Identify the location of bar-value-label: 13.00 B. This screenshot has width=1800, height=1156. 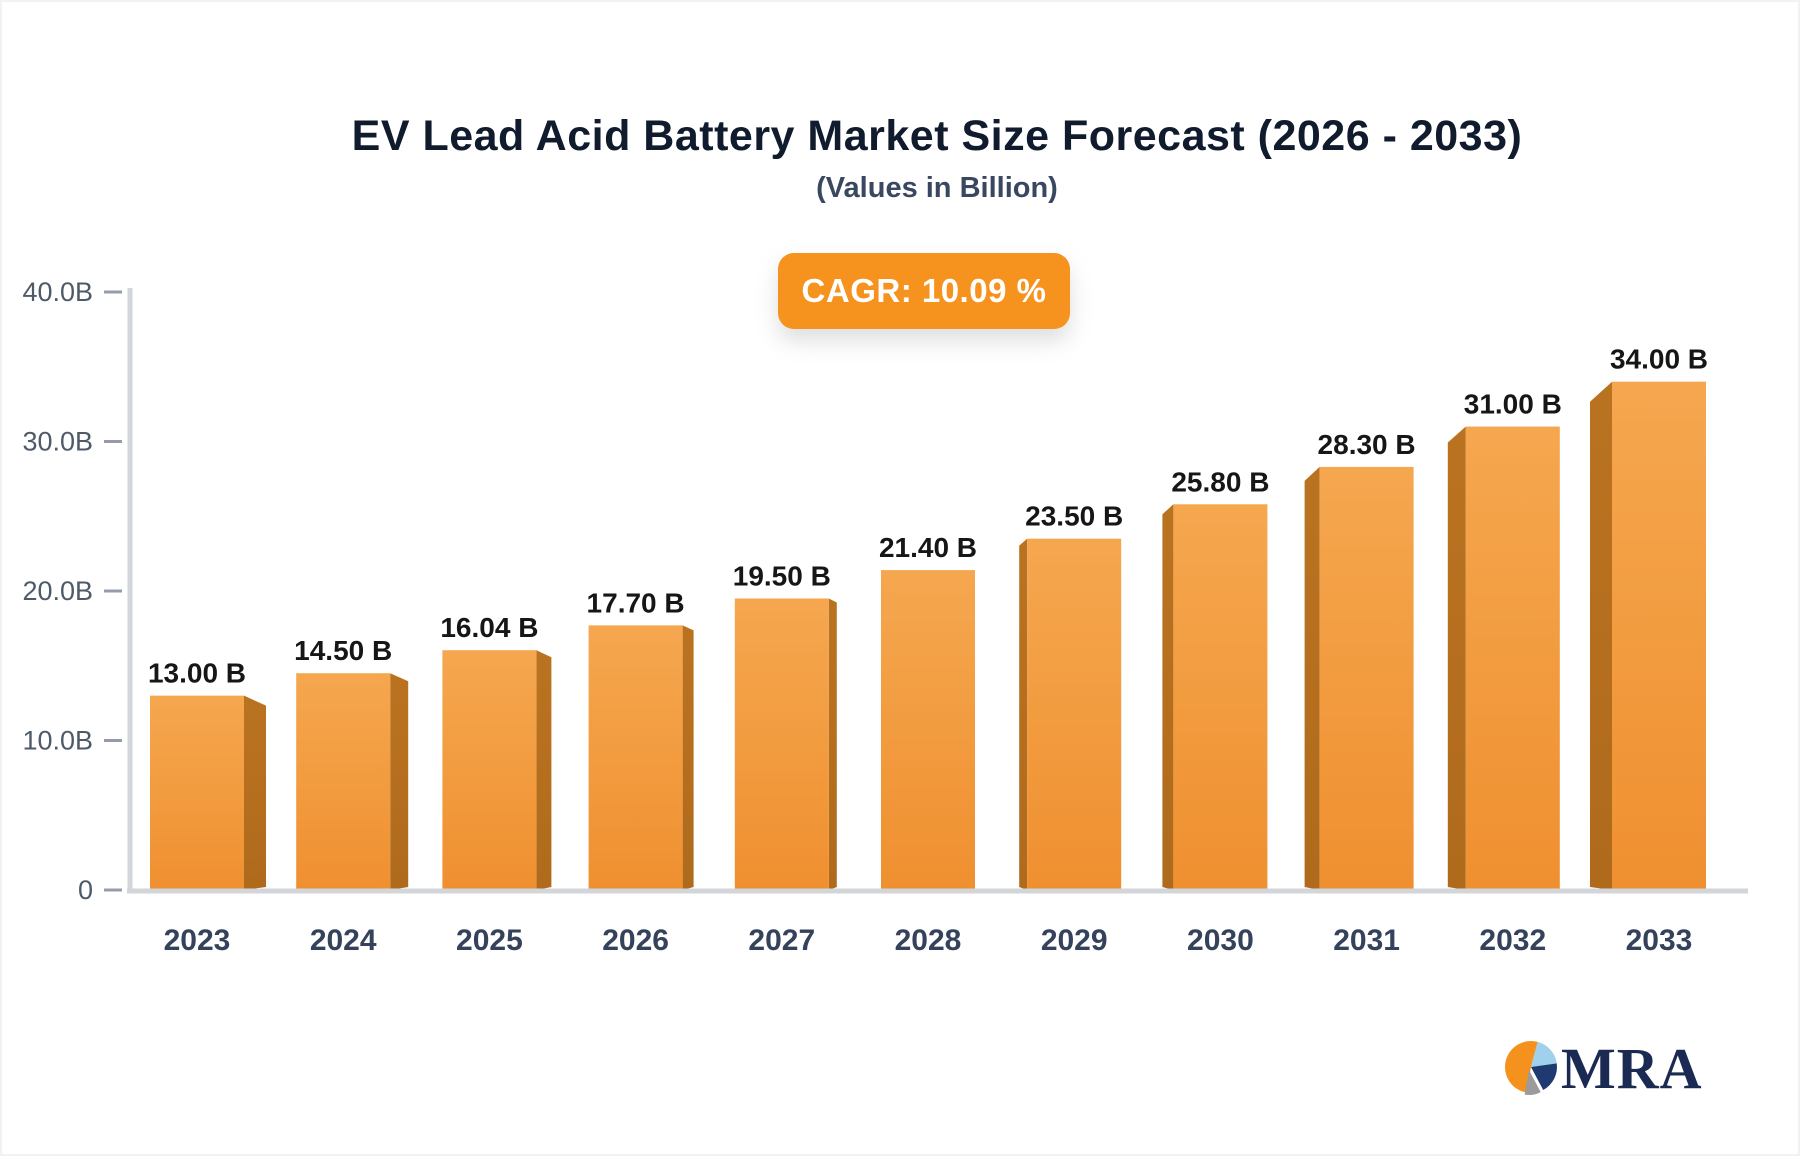
(197, 673).